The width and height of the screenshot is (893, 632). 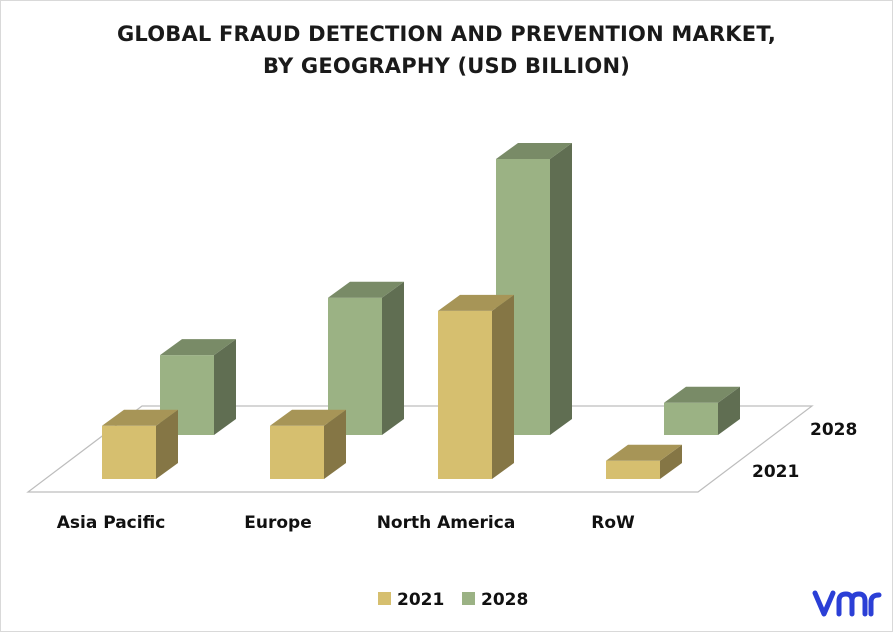 I want to click on category-labels: Asia Pacific Europe North America RoW, so click(x=346, y=523).